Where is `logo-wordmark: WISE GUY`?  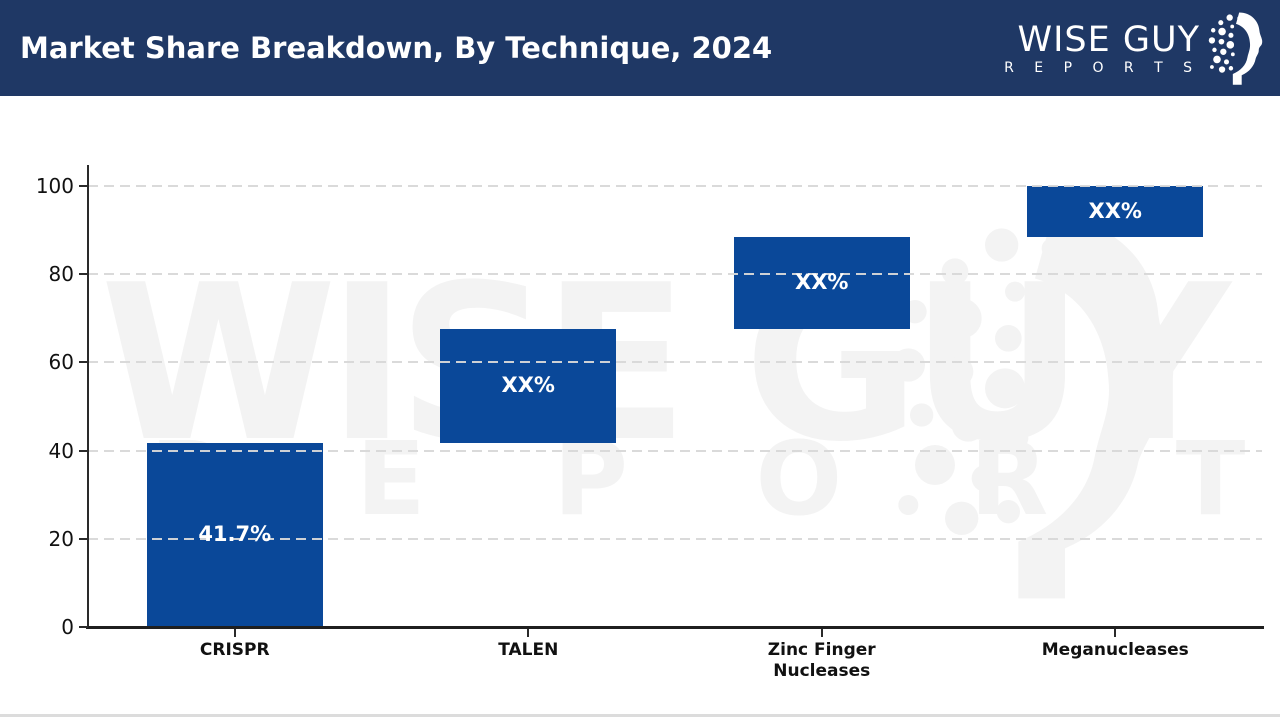 logo-wordmark: WISE GUY is located at coordinates (1108, 39).